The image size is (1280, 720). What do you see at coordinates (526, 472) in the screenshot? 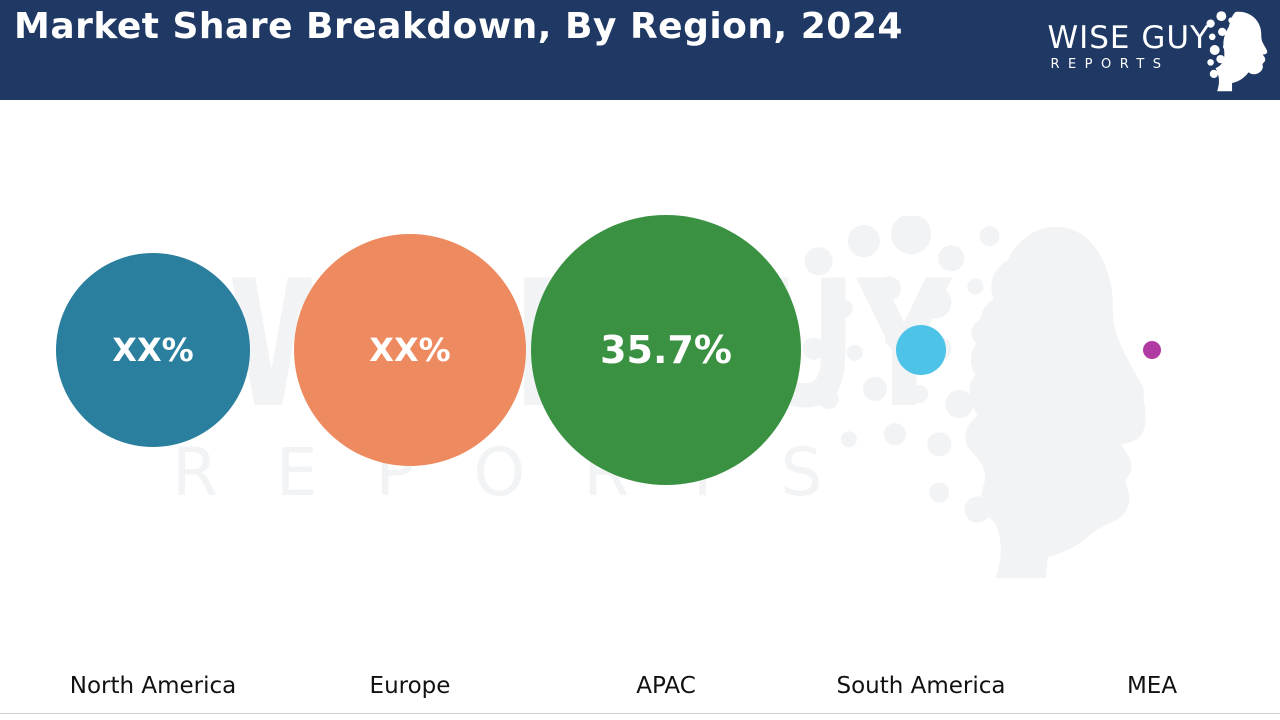
I see `watermark-subtext: REPORTS` at bounding box center [526, 472].